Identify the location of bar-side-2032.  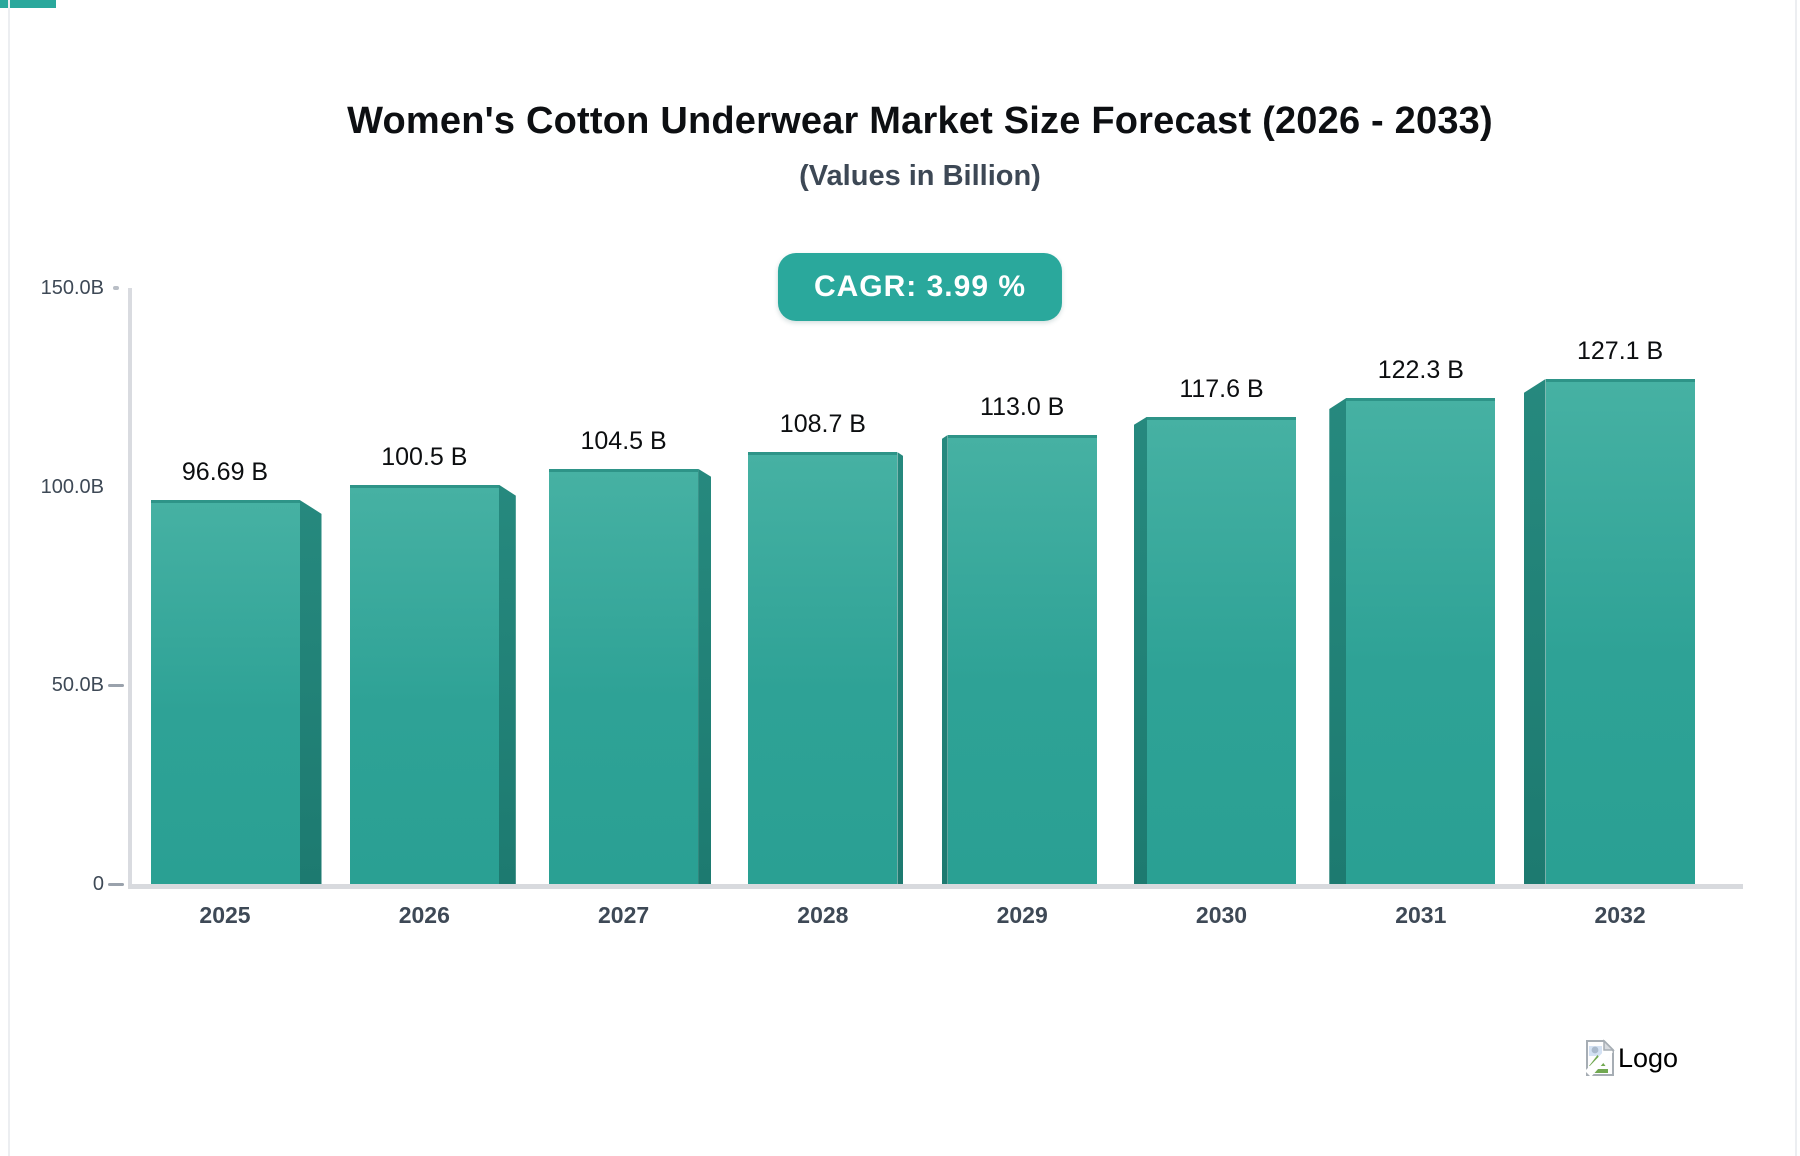
(1534, 631).